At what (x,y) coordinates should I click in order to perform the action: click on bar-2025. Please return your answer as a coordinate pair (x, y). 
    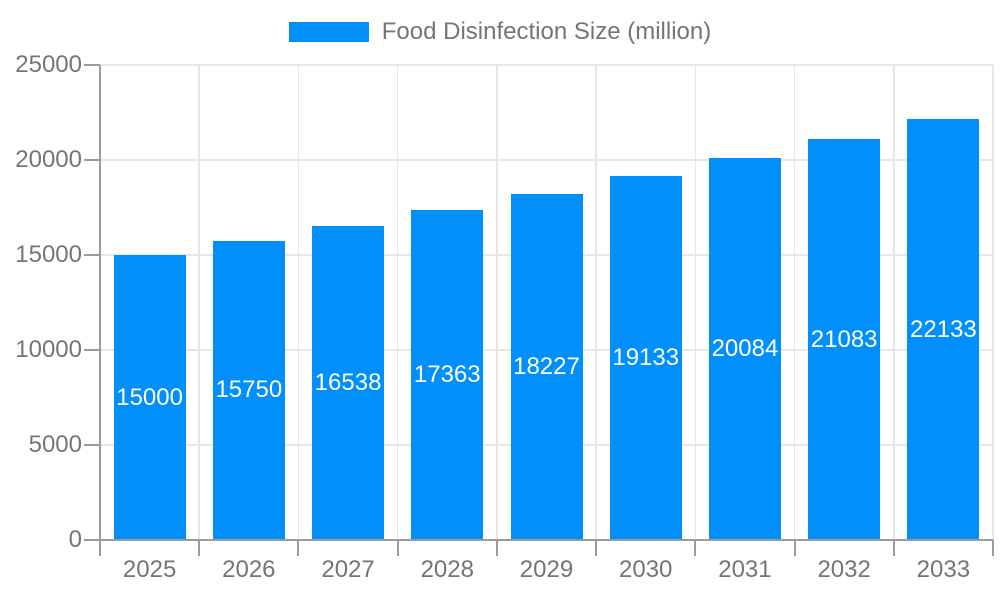
    Looking at the image, I should click on (149, 397).